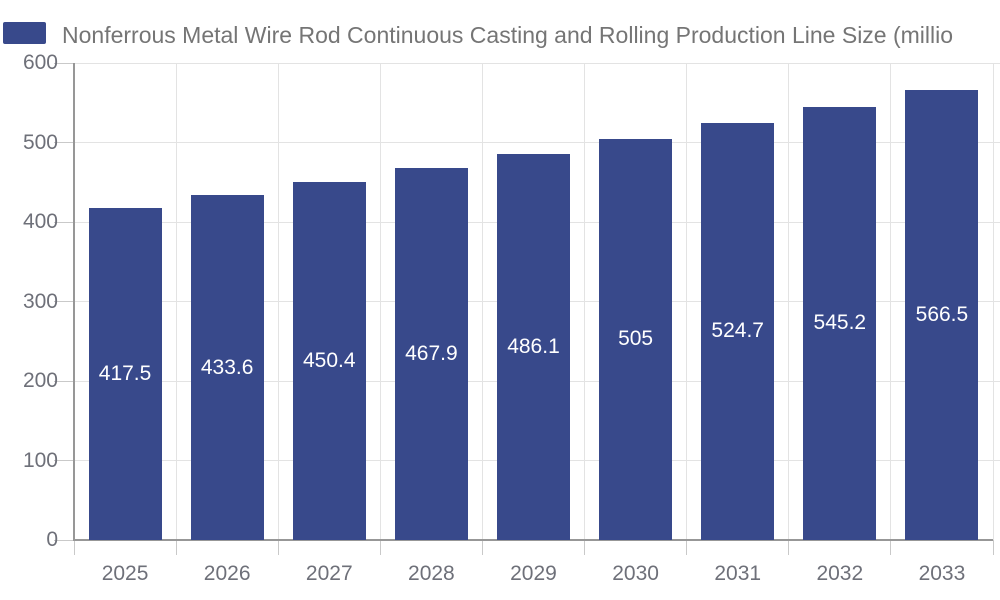  I want to click on x-axis-line, so click(532, 540).